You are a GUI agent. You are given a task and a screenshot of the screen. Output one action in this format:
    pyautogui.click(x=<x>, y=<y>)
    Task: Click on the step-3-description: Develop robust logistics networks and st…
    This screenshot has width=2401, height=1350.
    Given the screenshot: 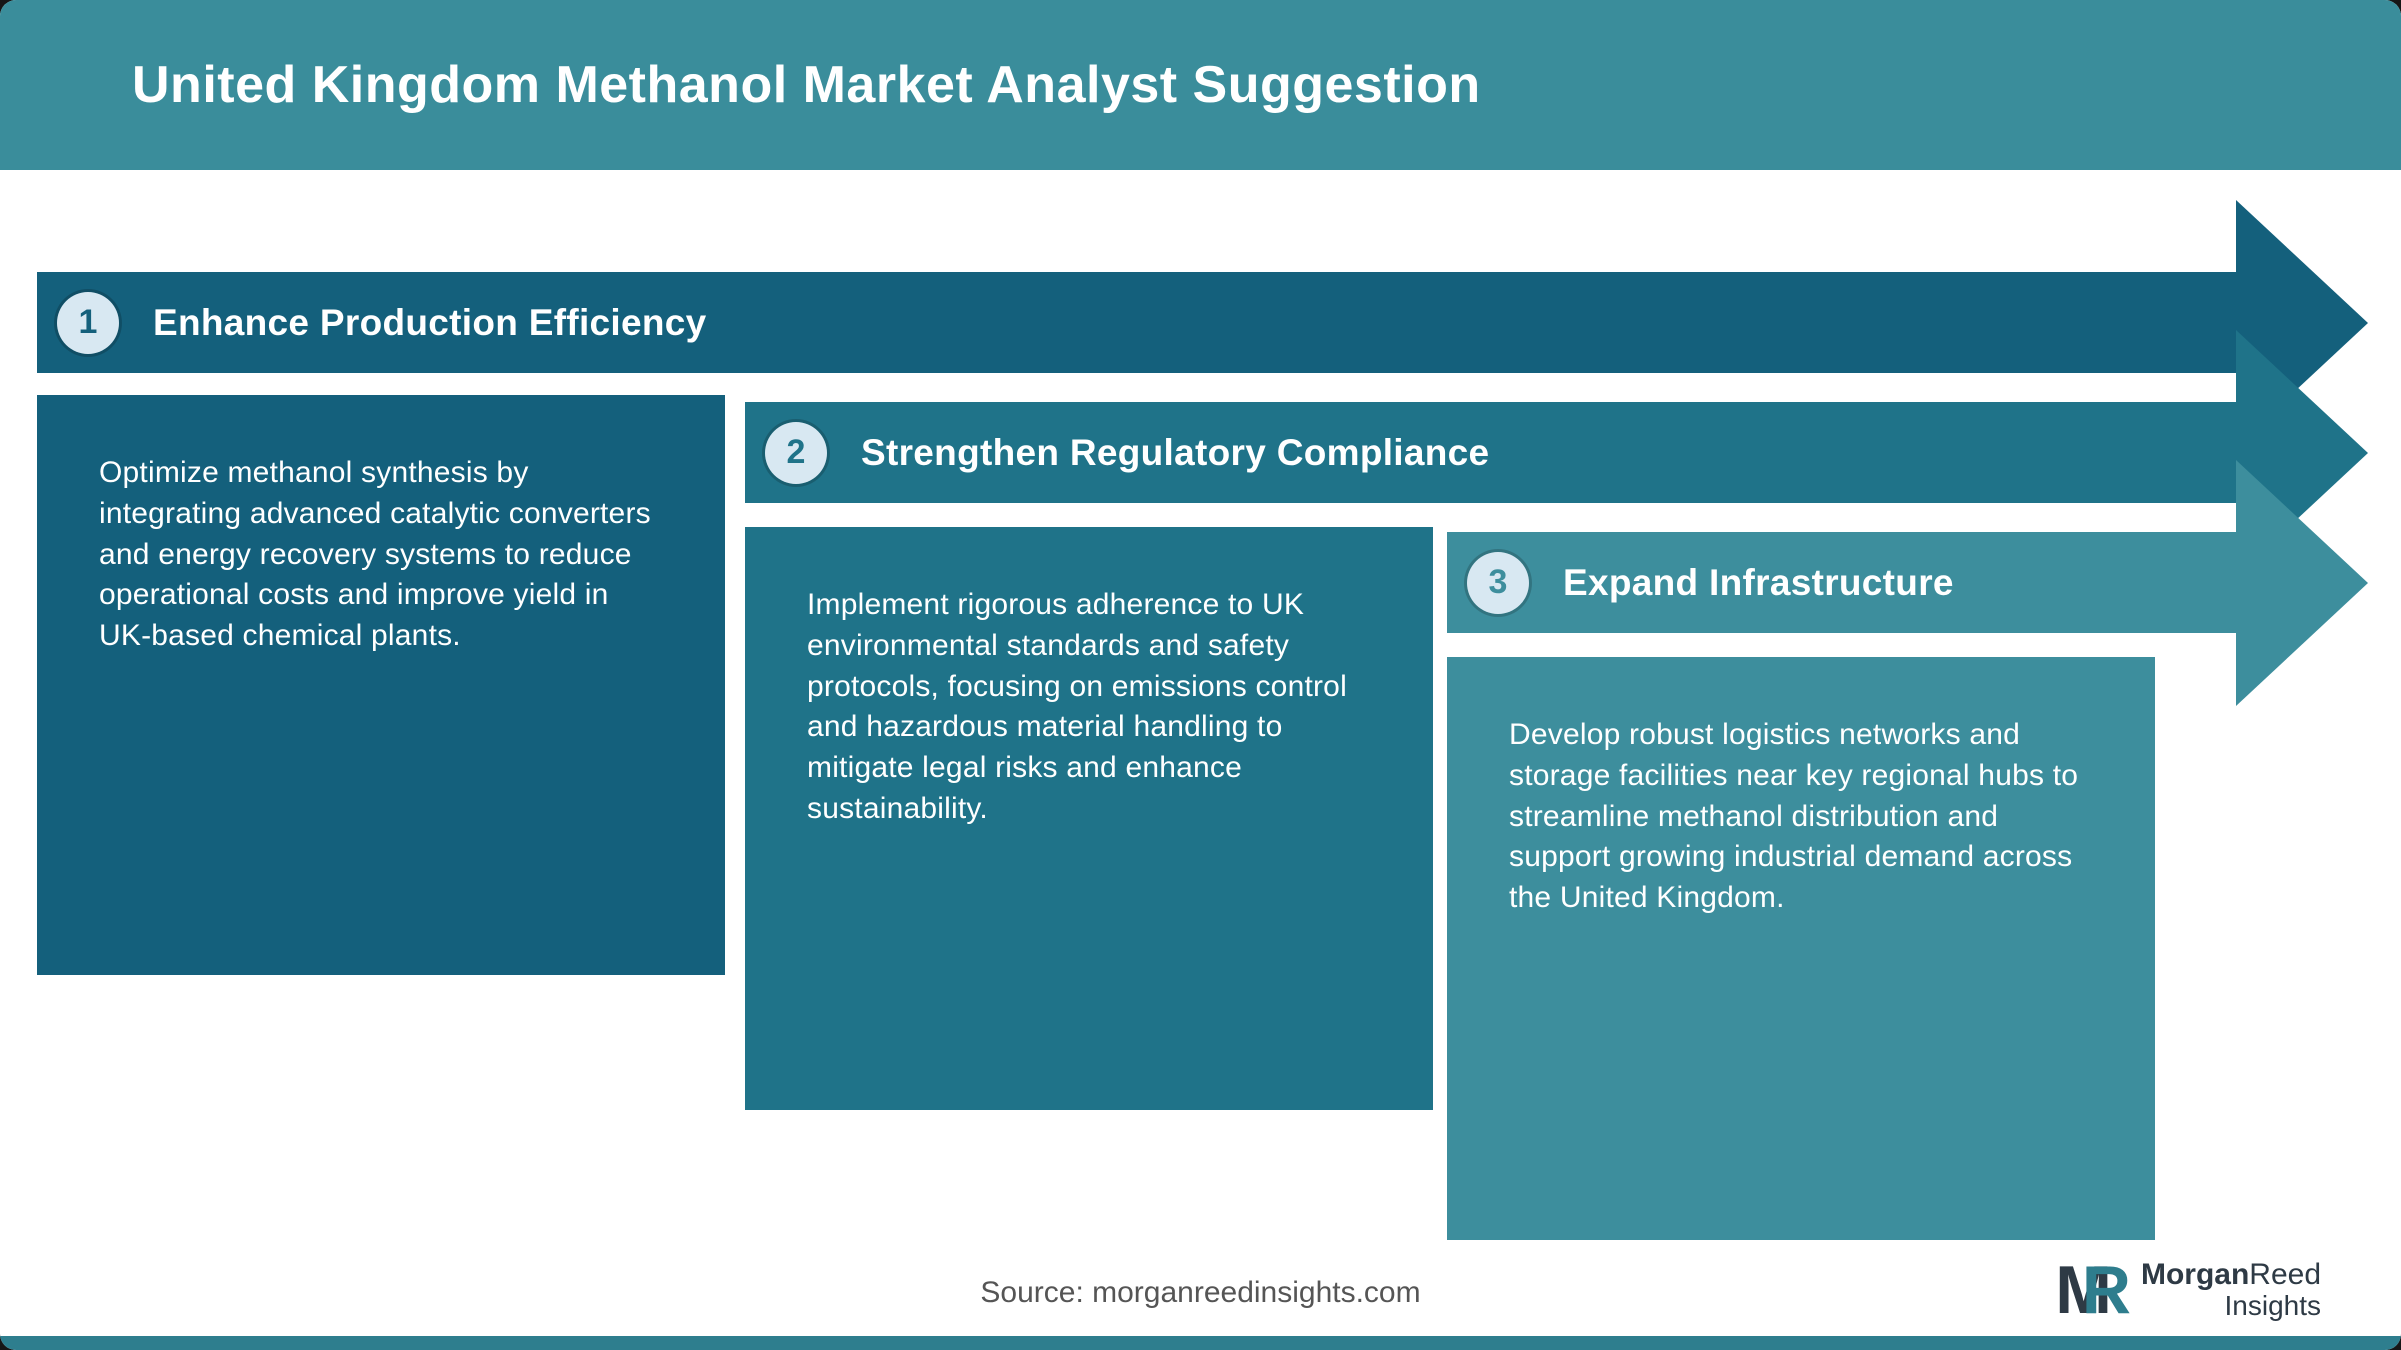 What is the action you would take?
    pyautogui.click(x=1794, y=816)
    